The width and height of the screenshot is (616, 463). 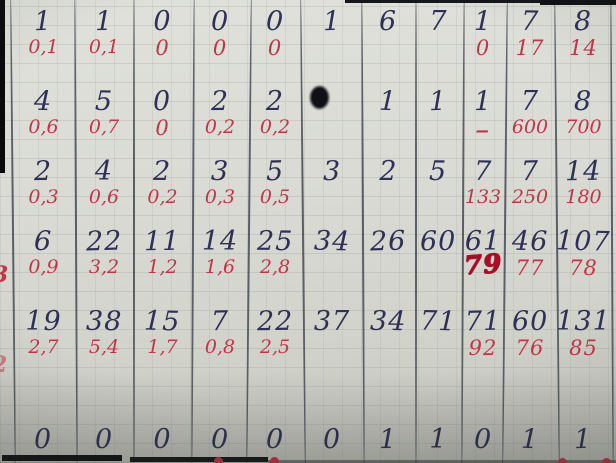 I want to click on value-main: 71, so click(x=483, y=321).